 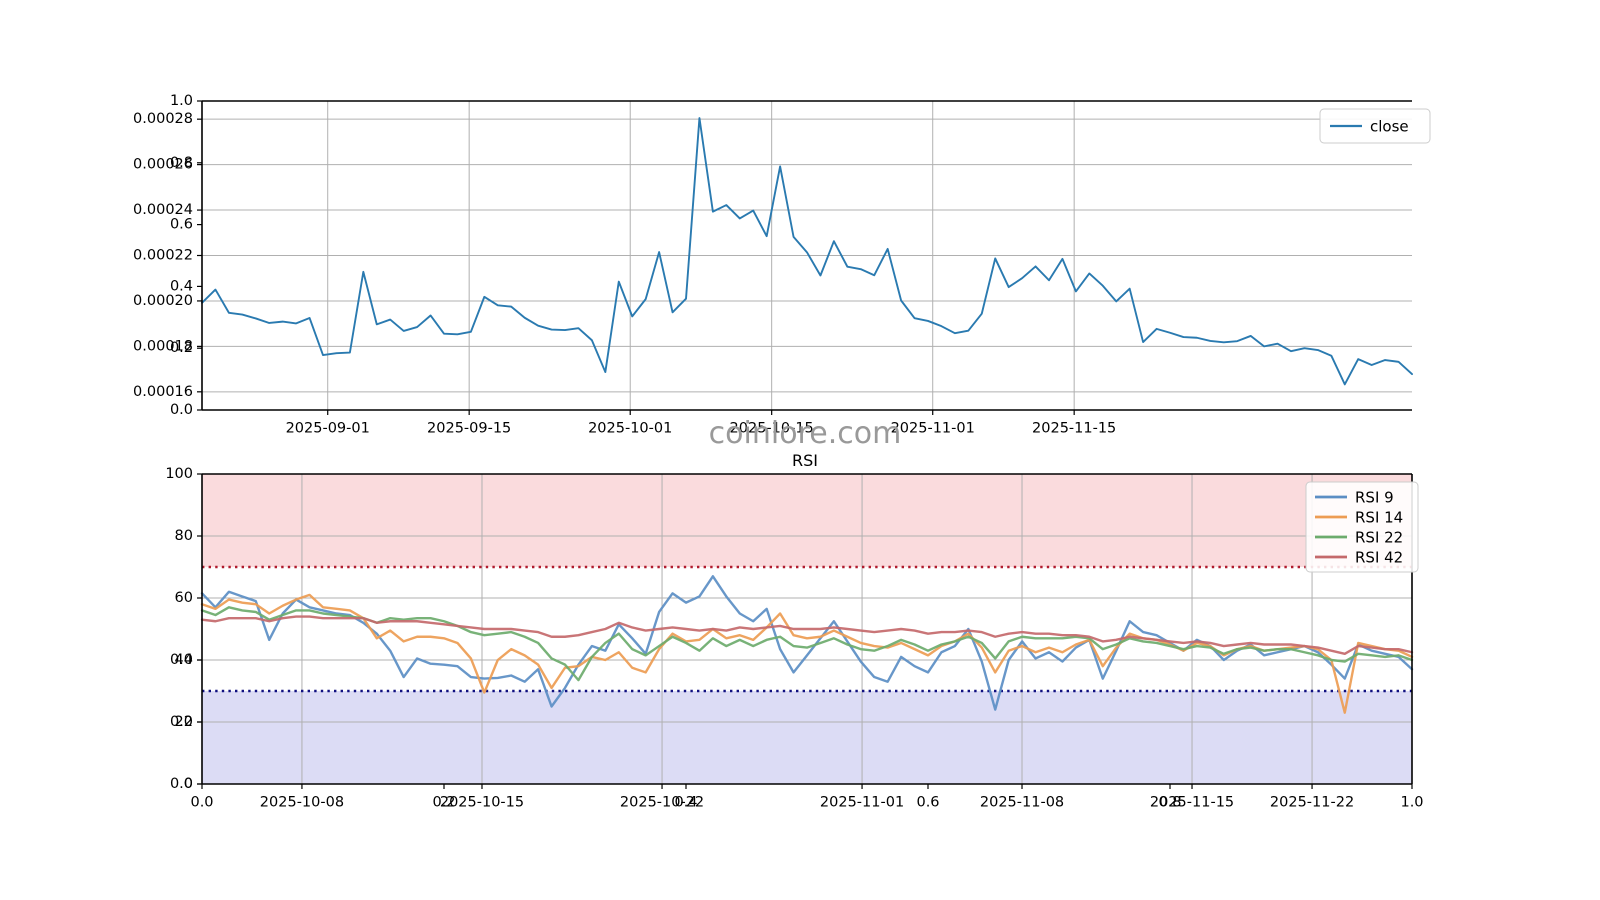 I want to click on rsi-xtick-label: 2025-11-15, so click(x=1192, y=803).